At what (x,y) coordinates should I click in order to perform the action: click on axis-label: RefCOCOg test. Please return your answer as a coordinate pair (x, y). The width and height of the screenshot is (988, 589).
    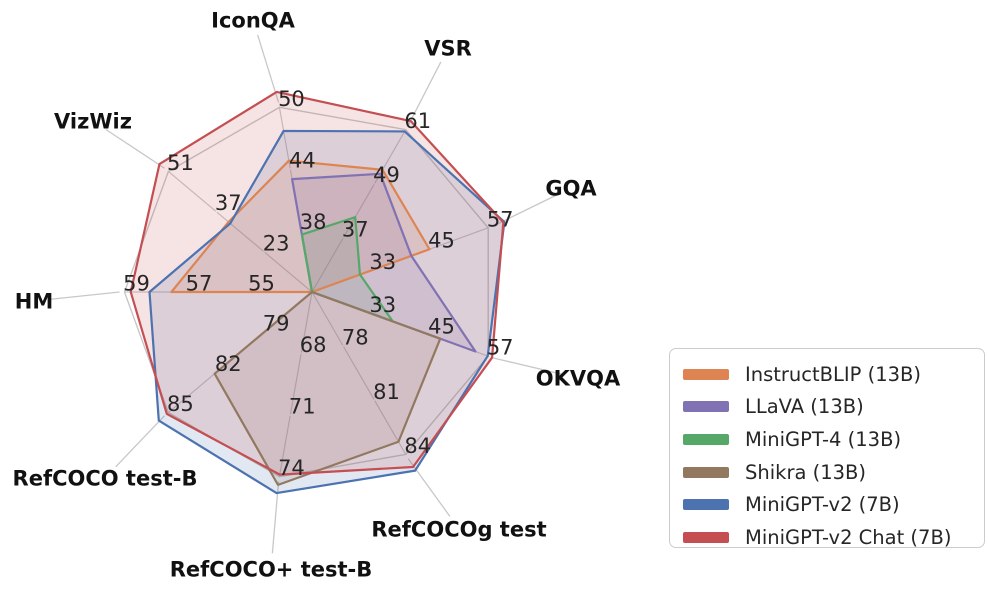
    Looking at the image, I should click on (458, 530).